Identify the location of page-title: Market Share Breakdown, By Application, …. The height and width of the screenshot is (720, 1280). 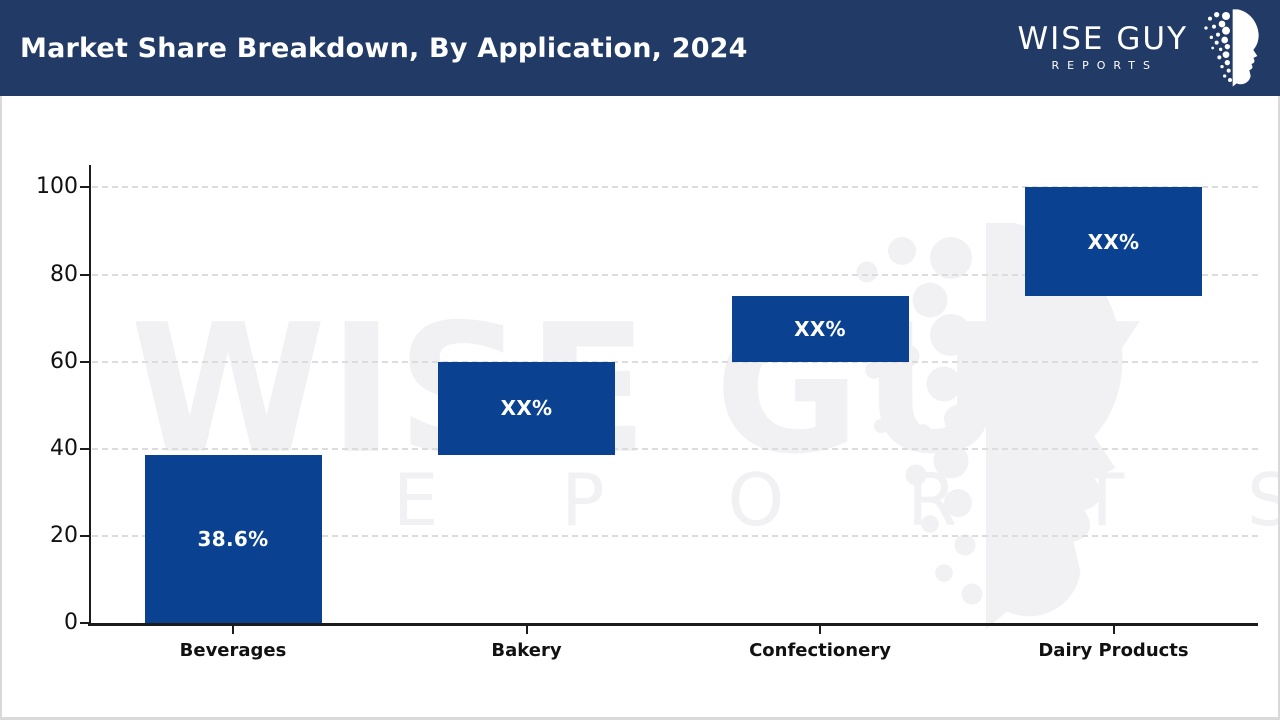
(384, 48).